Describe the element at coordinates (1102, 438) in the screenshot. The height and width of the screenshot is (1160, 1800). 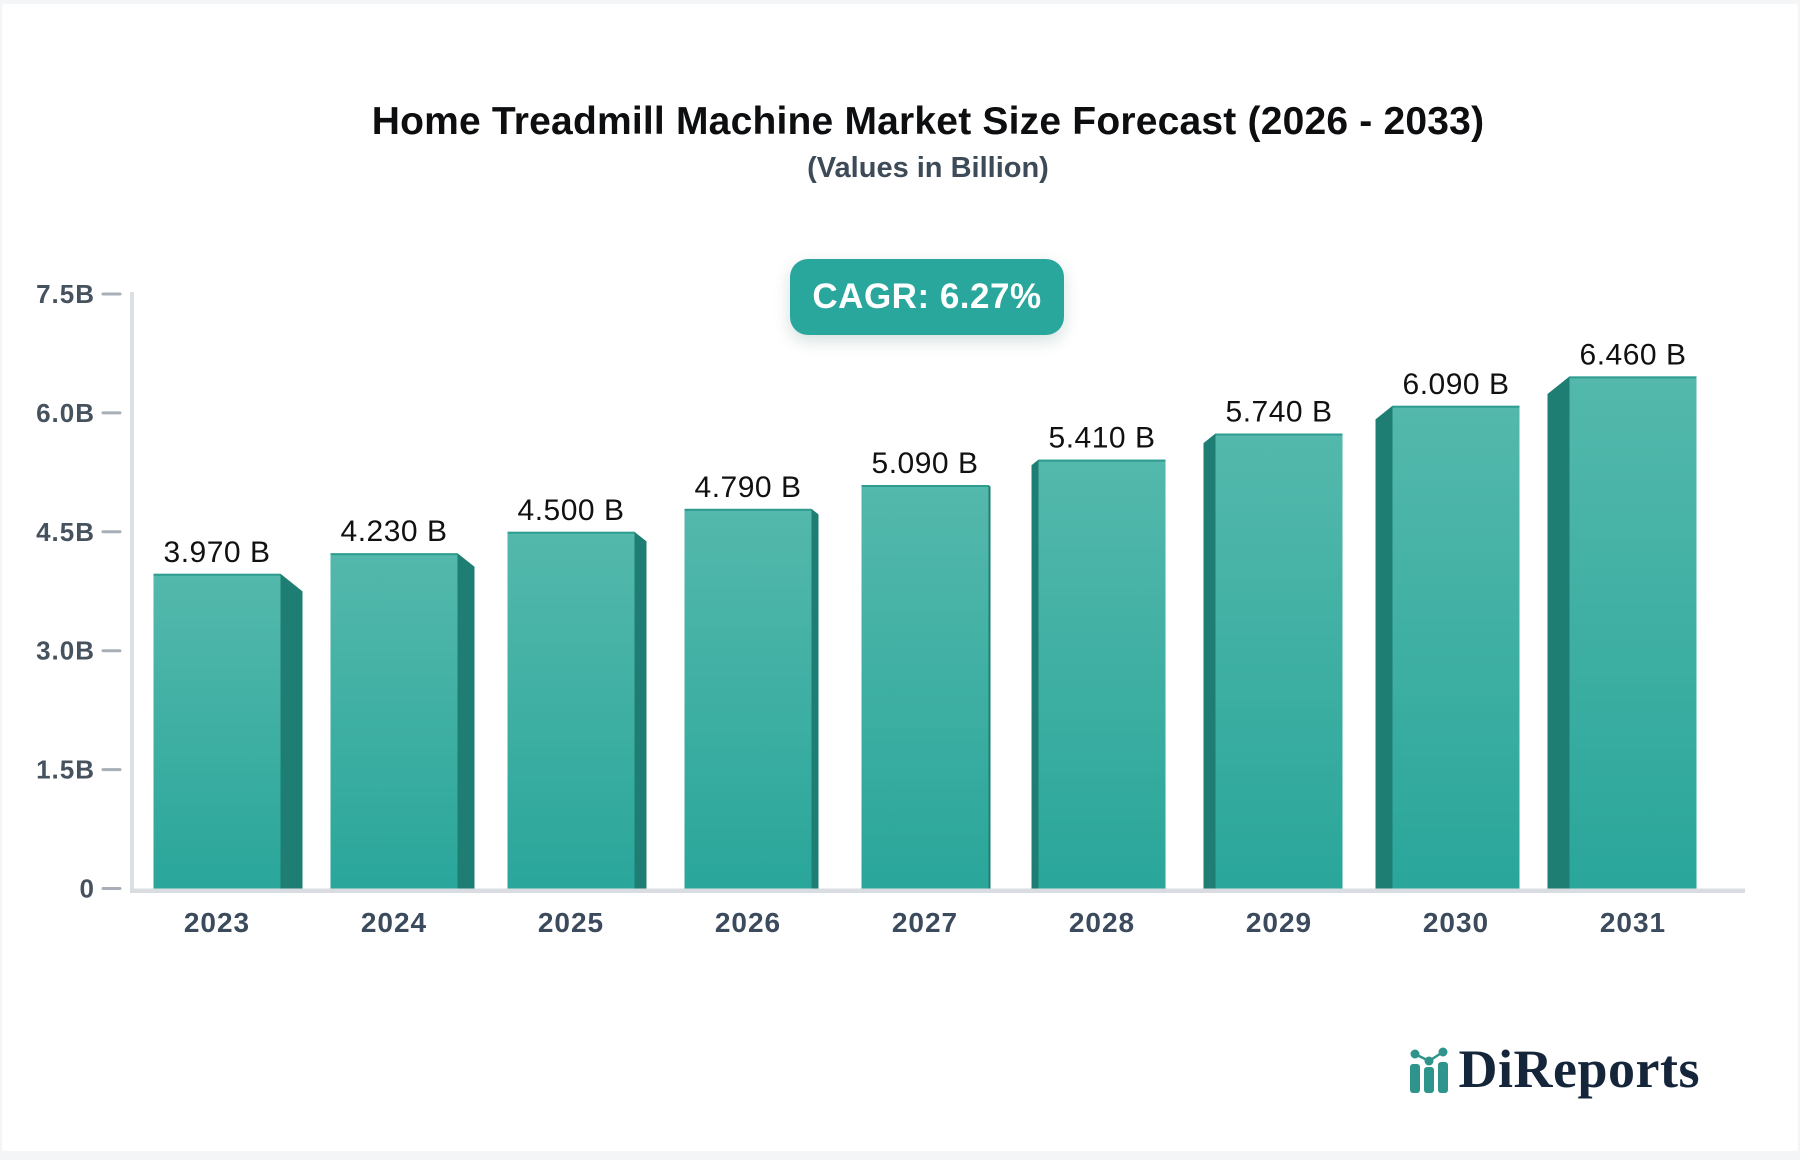
I see `bar-value-label: 5.410 B` at that location.